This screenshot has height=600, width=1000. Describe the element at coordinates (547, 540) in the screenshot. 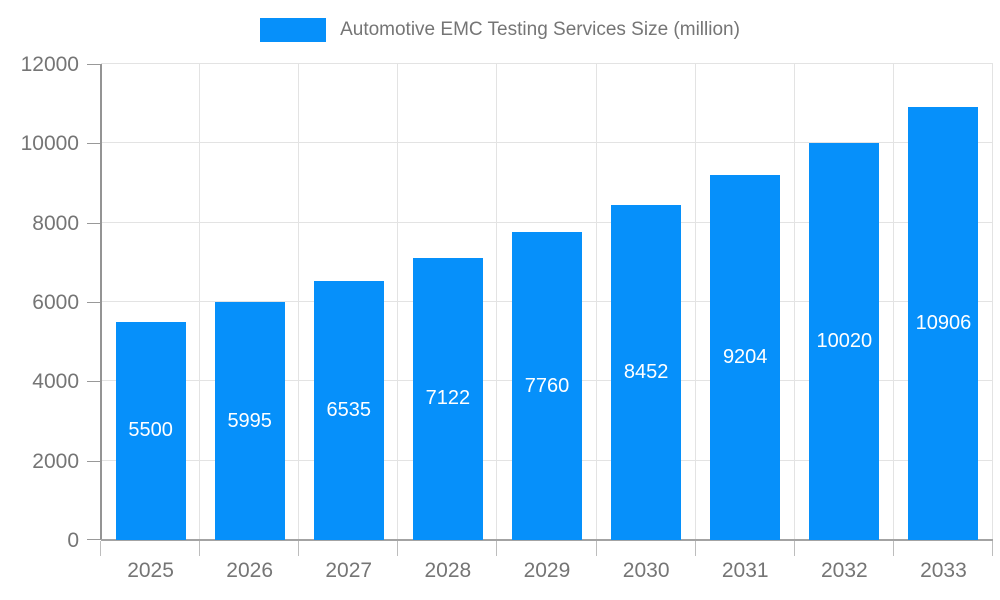

I see `x-axis-line` at that location.